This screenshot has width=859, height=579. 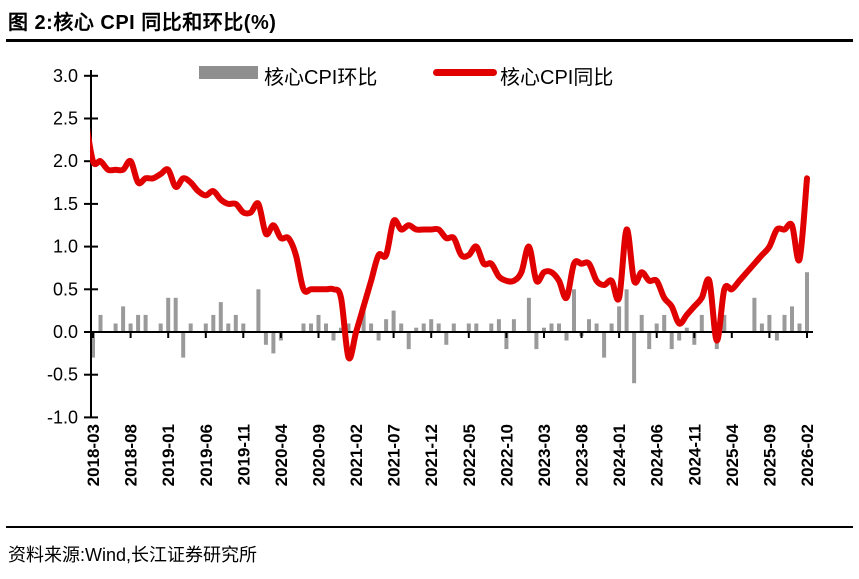 I want to click on source-text: 资料来源:Wind,长江证券研究所, so click(x=133, y=555).